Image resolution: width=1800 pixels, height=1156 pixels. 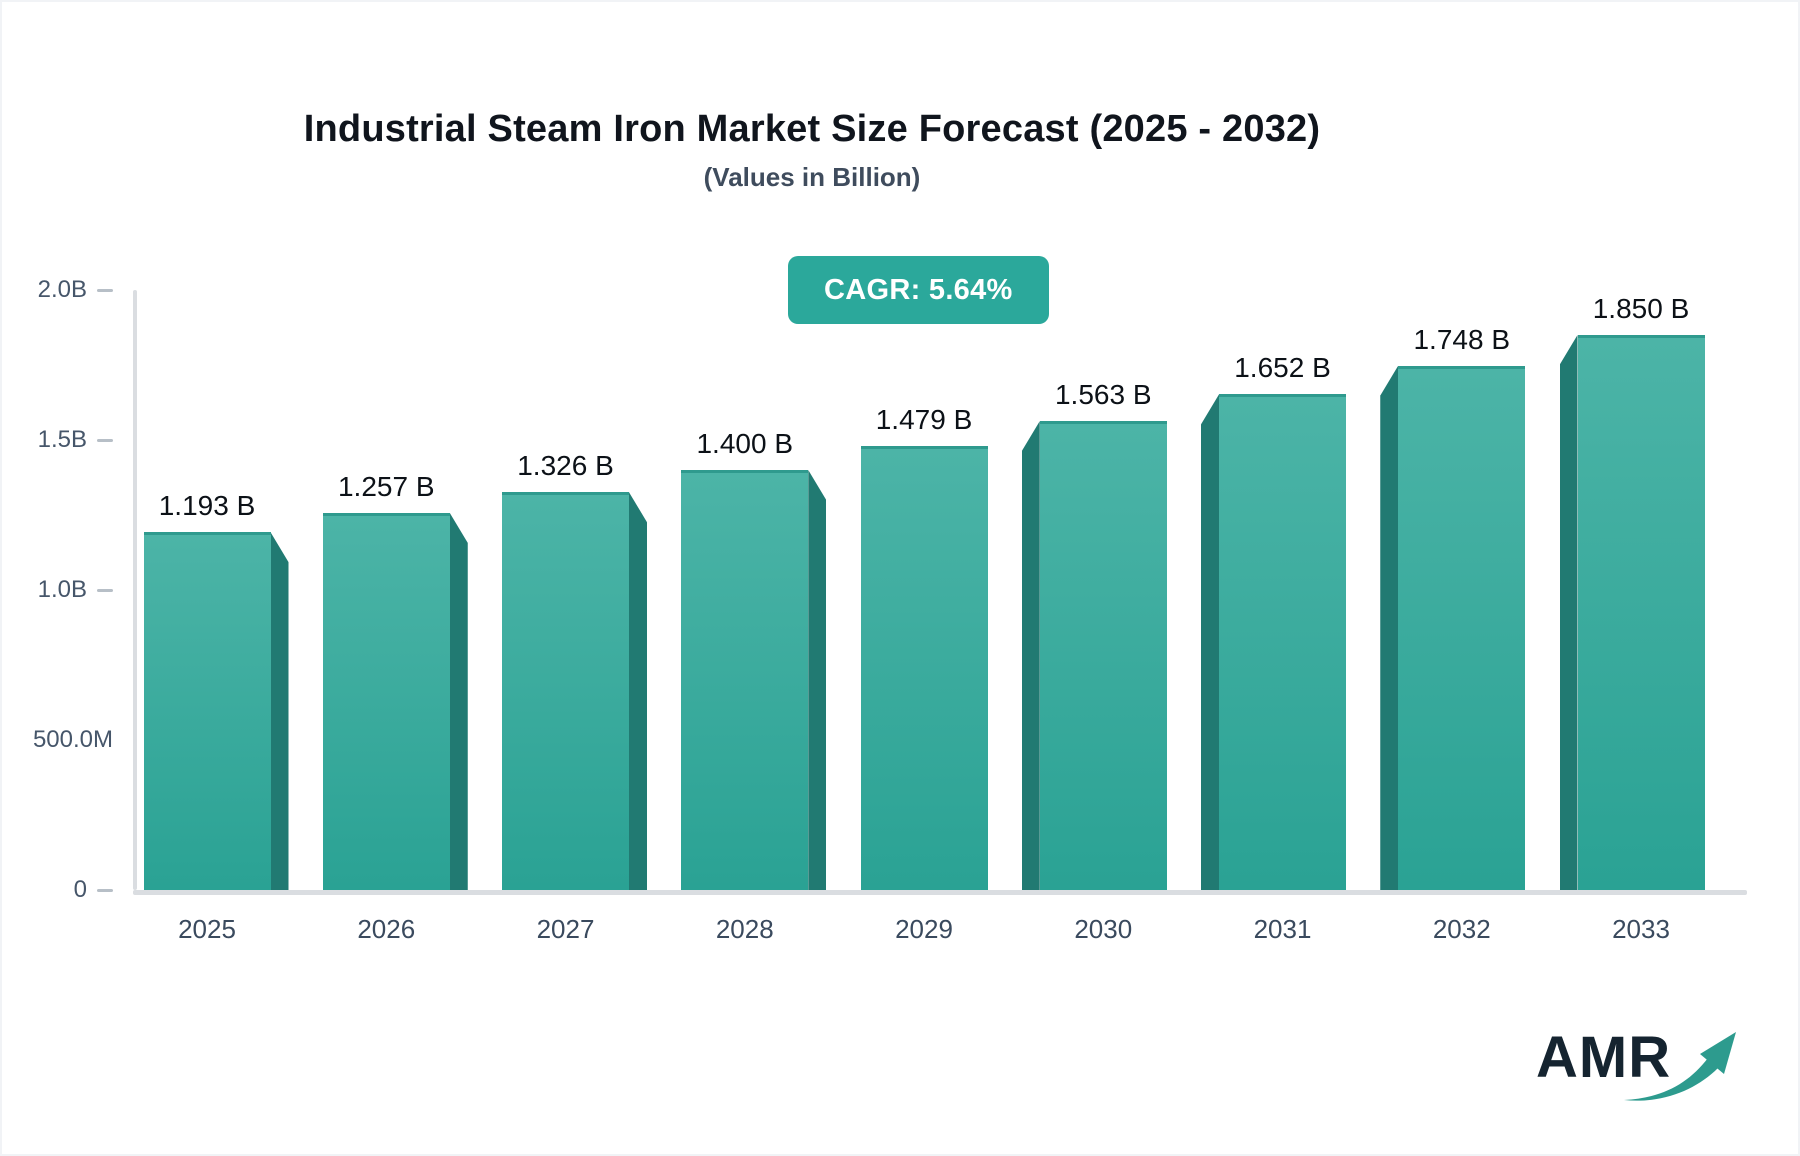 I want to click on bar-value-label: 1.652 B, so click(x=1282, y=368).